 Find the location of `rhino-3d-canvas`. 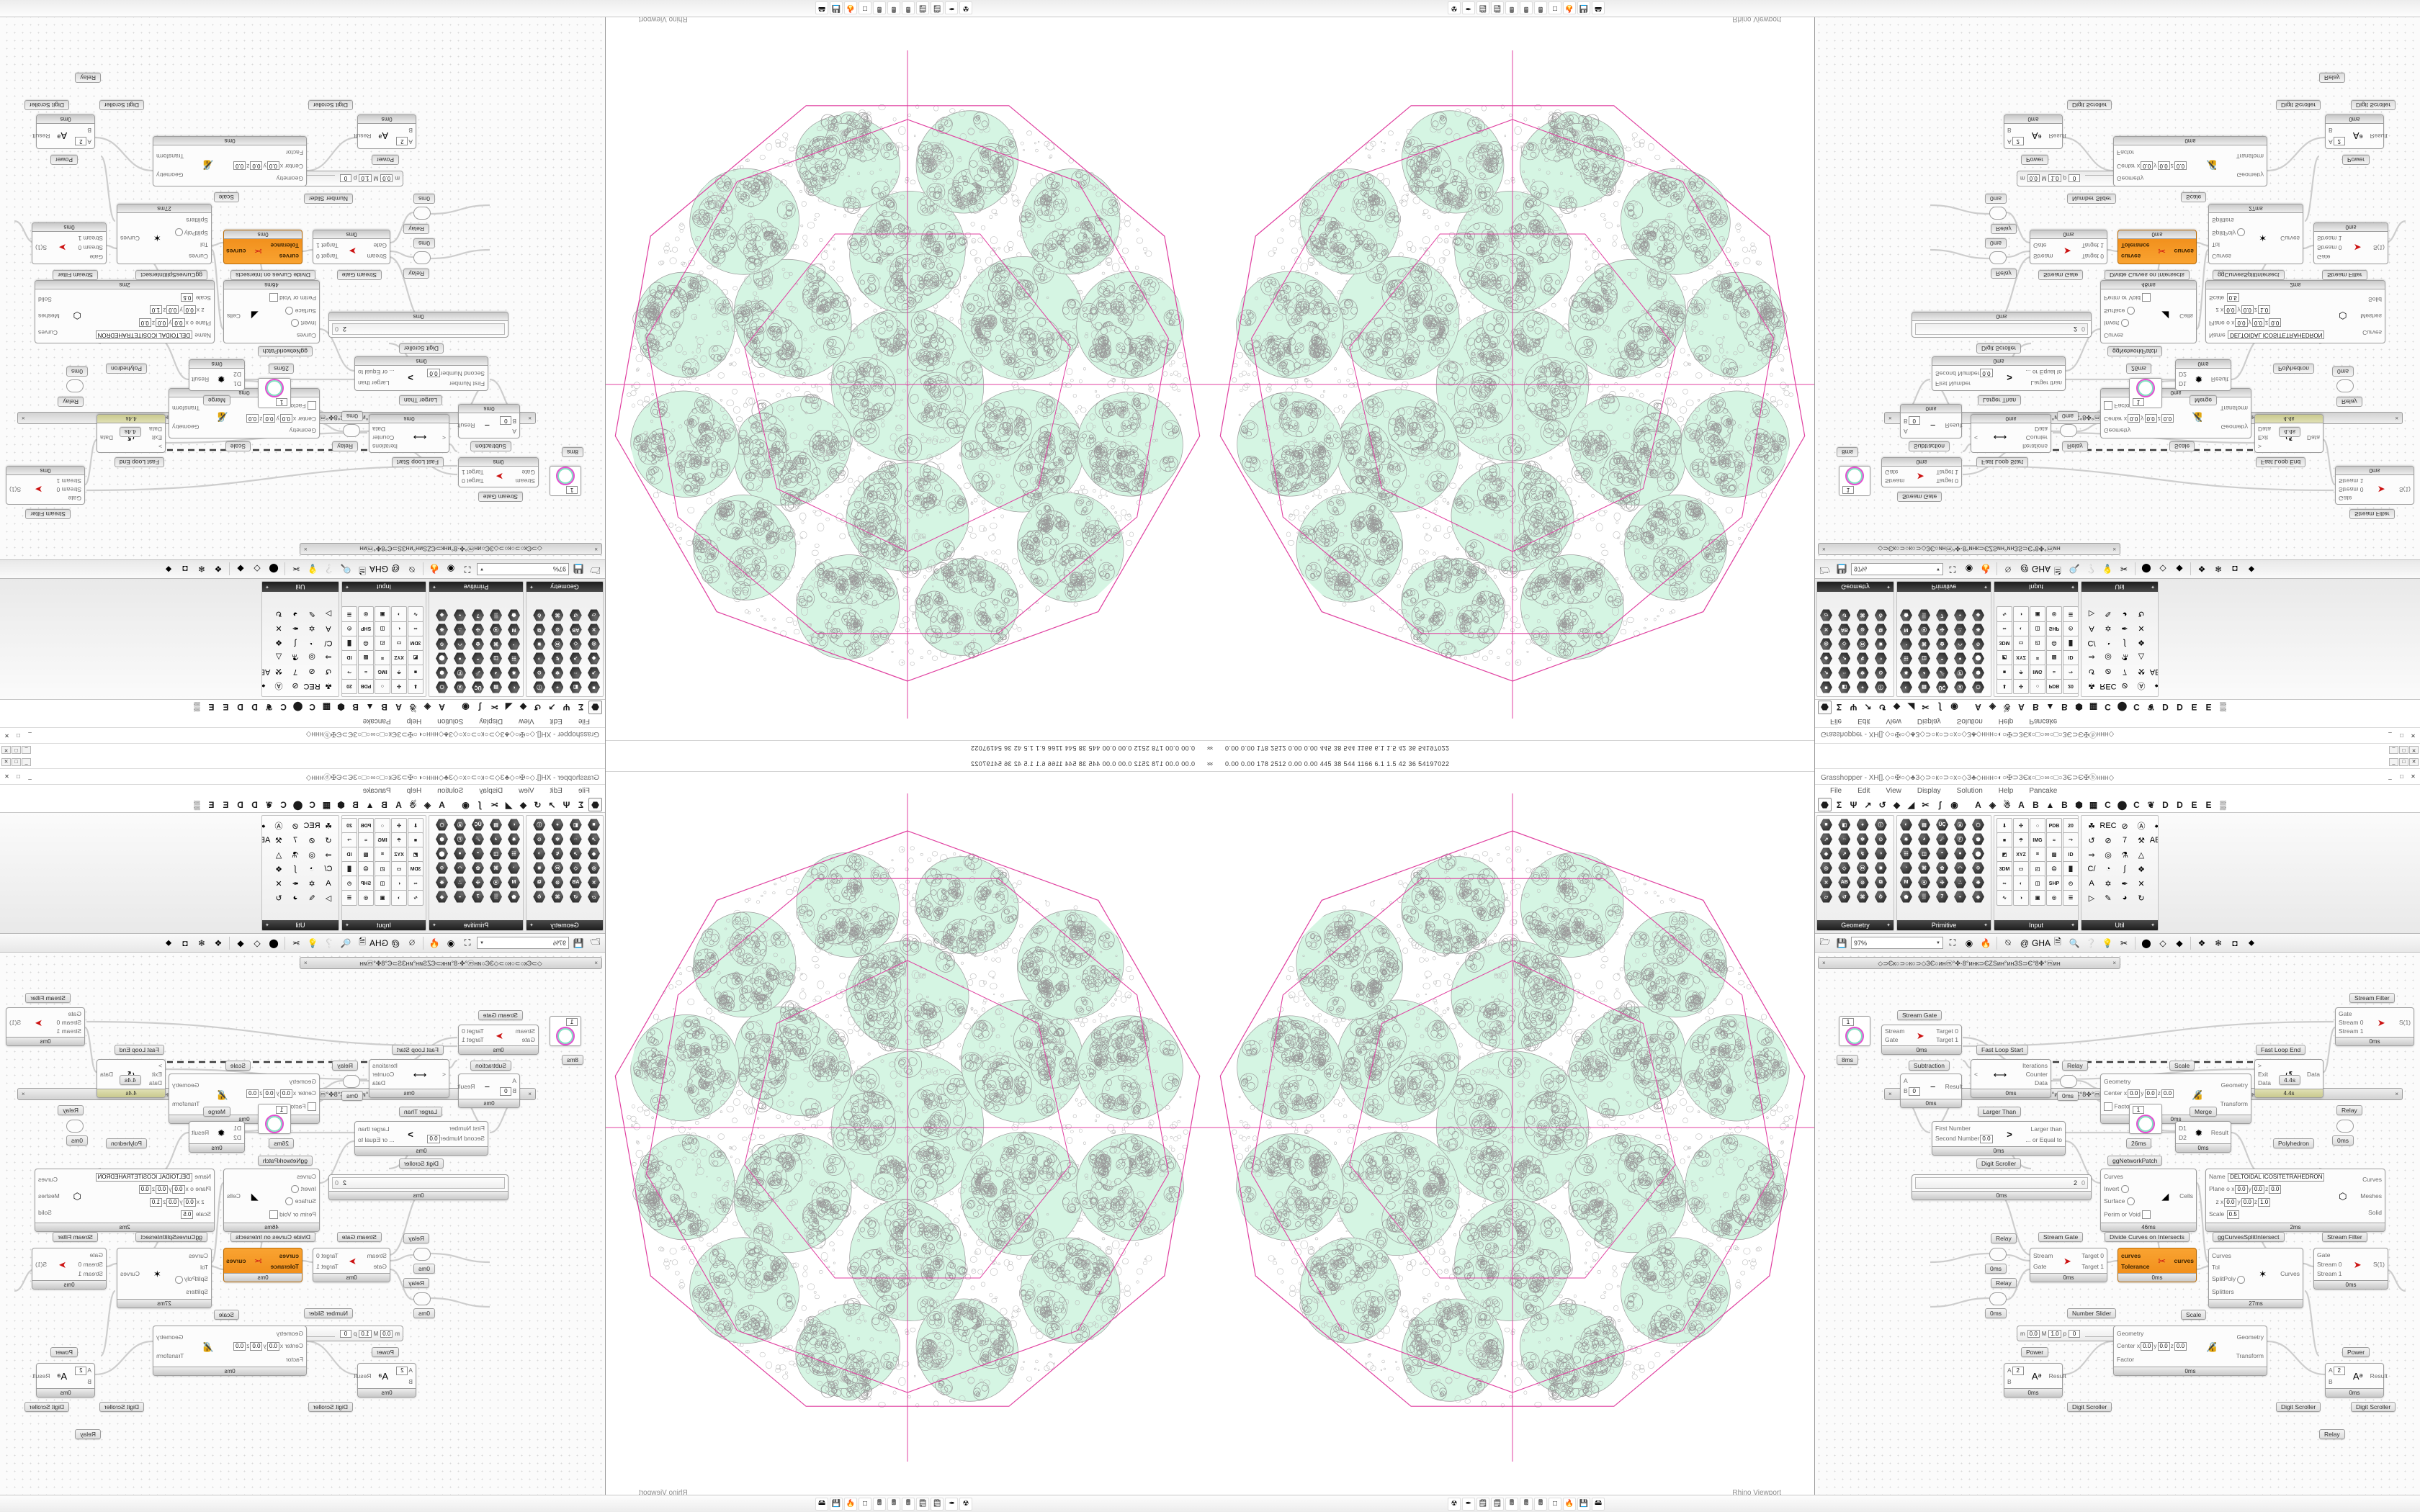

rhino-3d-canvas is located at coordinates (908, 384).